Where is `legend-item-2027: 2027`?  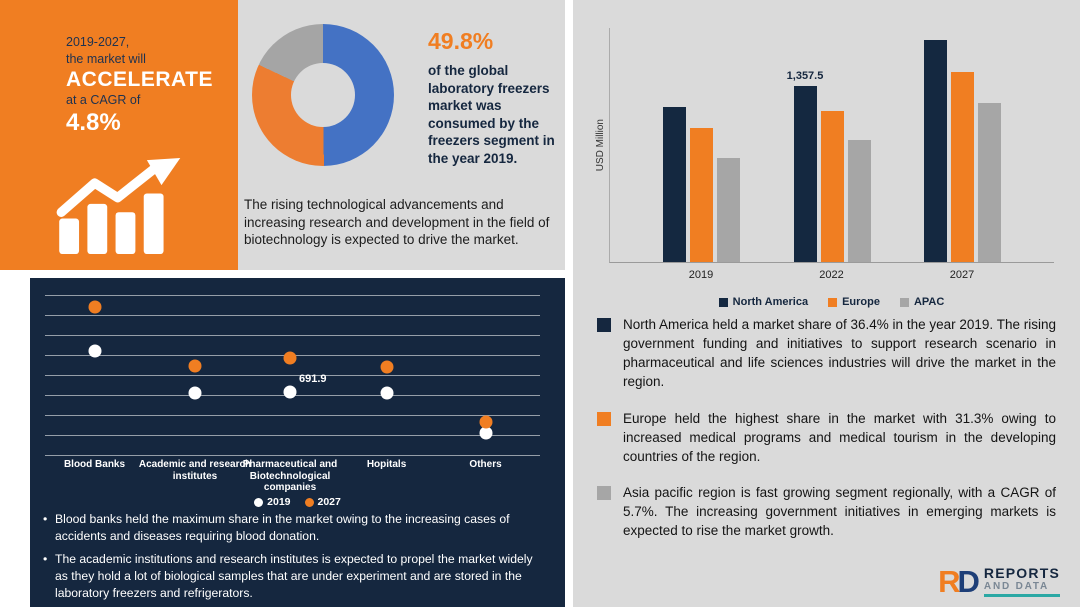 legend-item-2027: 2027 is located at coordinates (322, 502).